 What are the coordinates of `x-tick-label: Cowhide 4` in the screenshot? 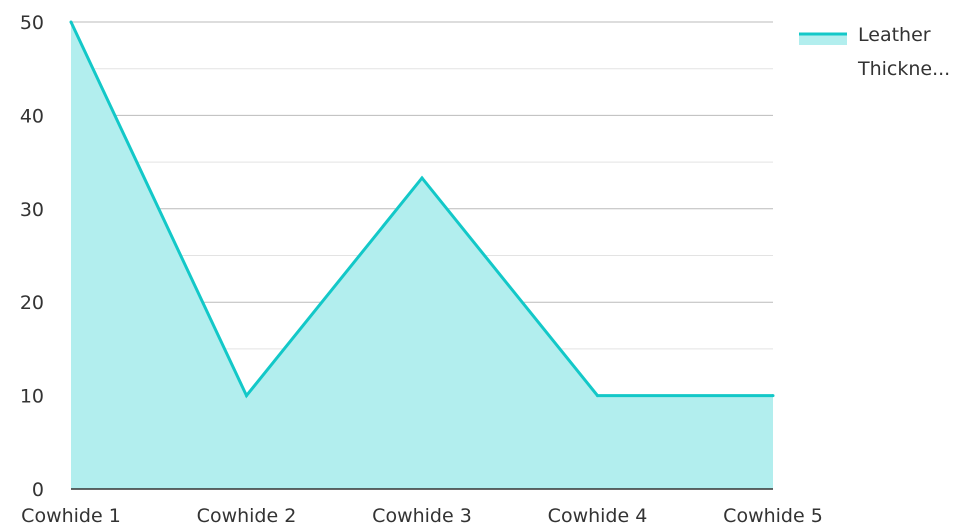 It's located at (598, 516).